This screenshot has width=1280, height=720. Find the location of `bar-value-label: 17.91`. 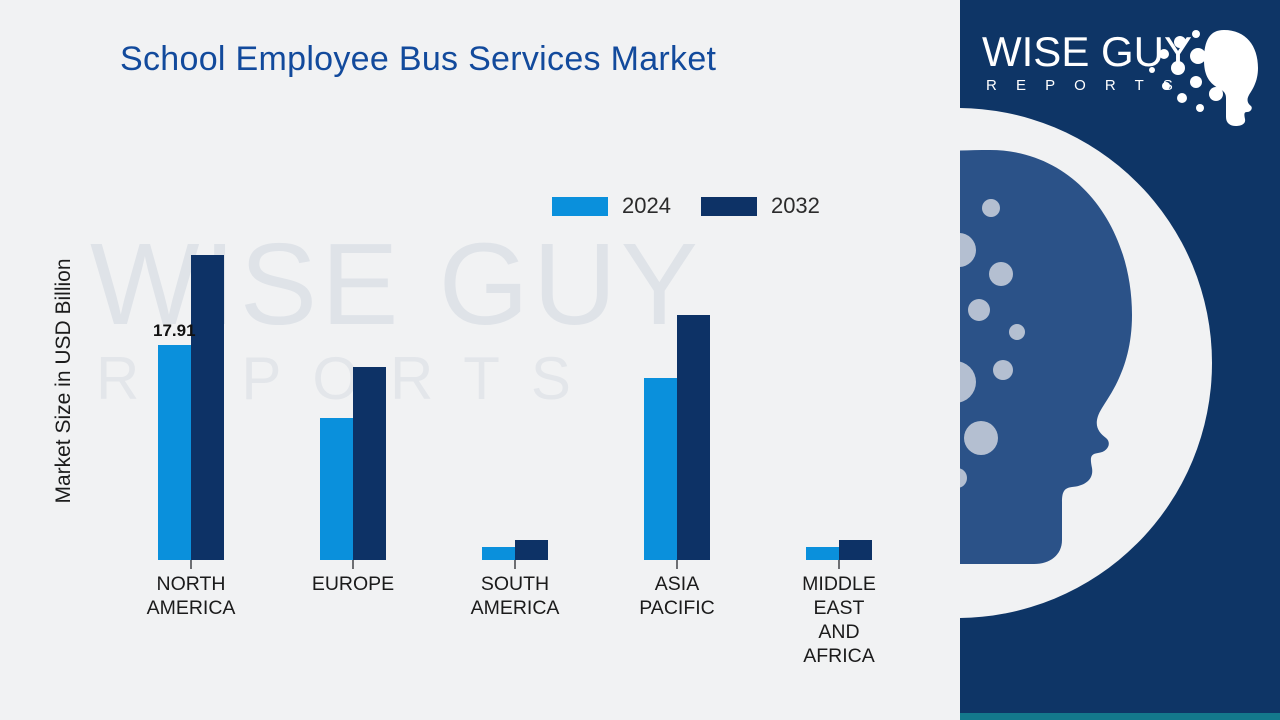

bar-value-label: 17.91 is located at coordinates (174, 331).